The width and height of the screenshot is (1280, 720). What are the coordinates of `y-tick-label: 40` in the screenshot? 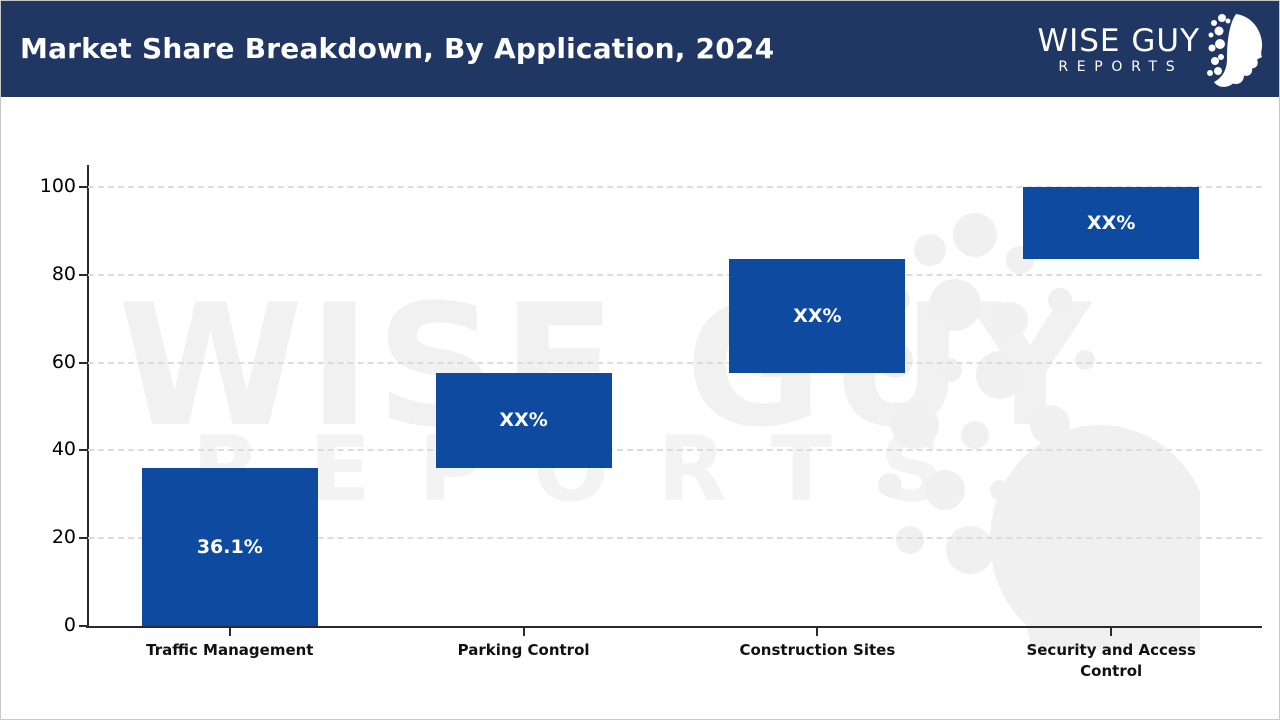 It's located at (63, 449).